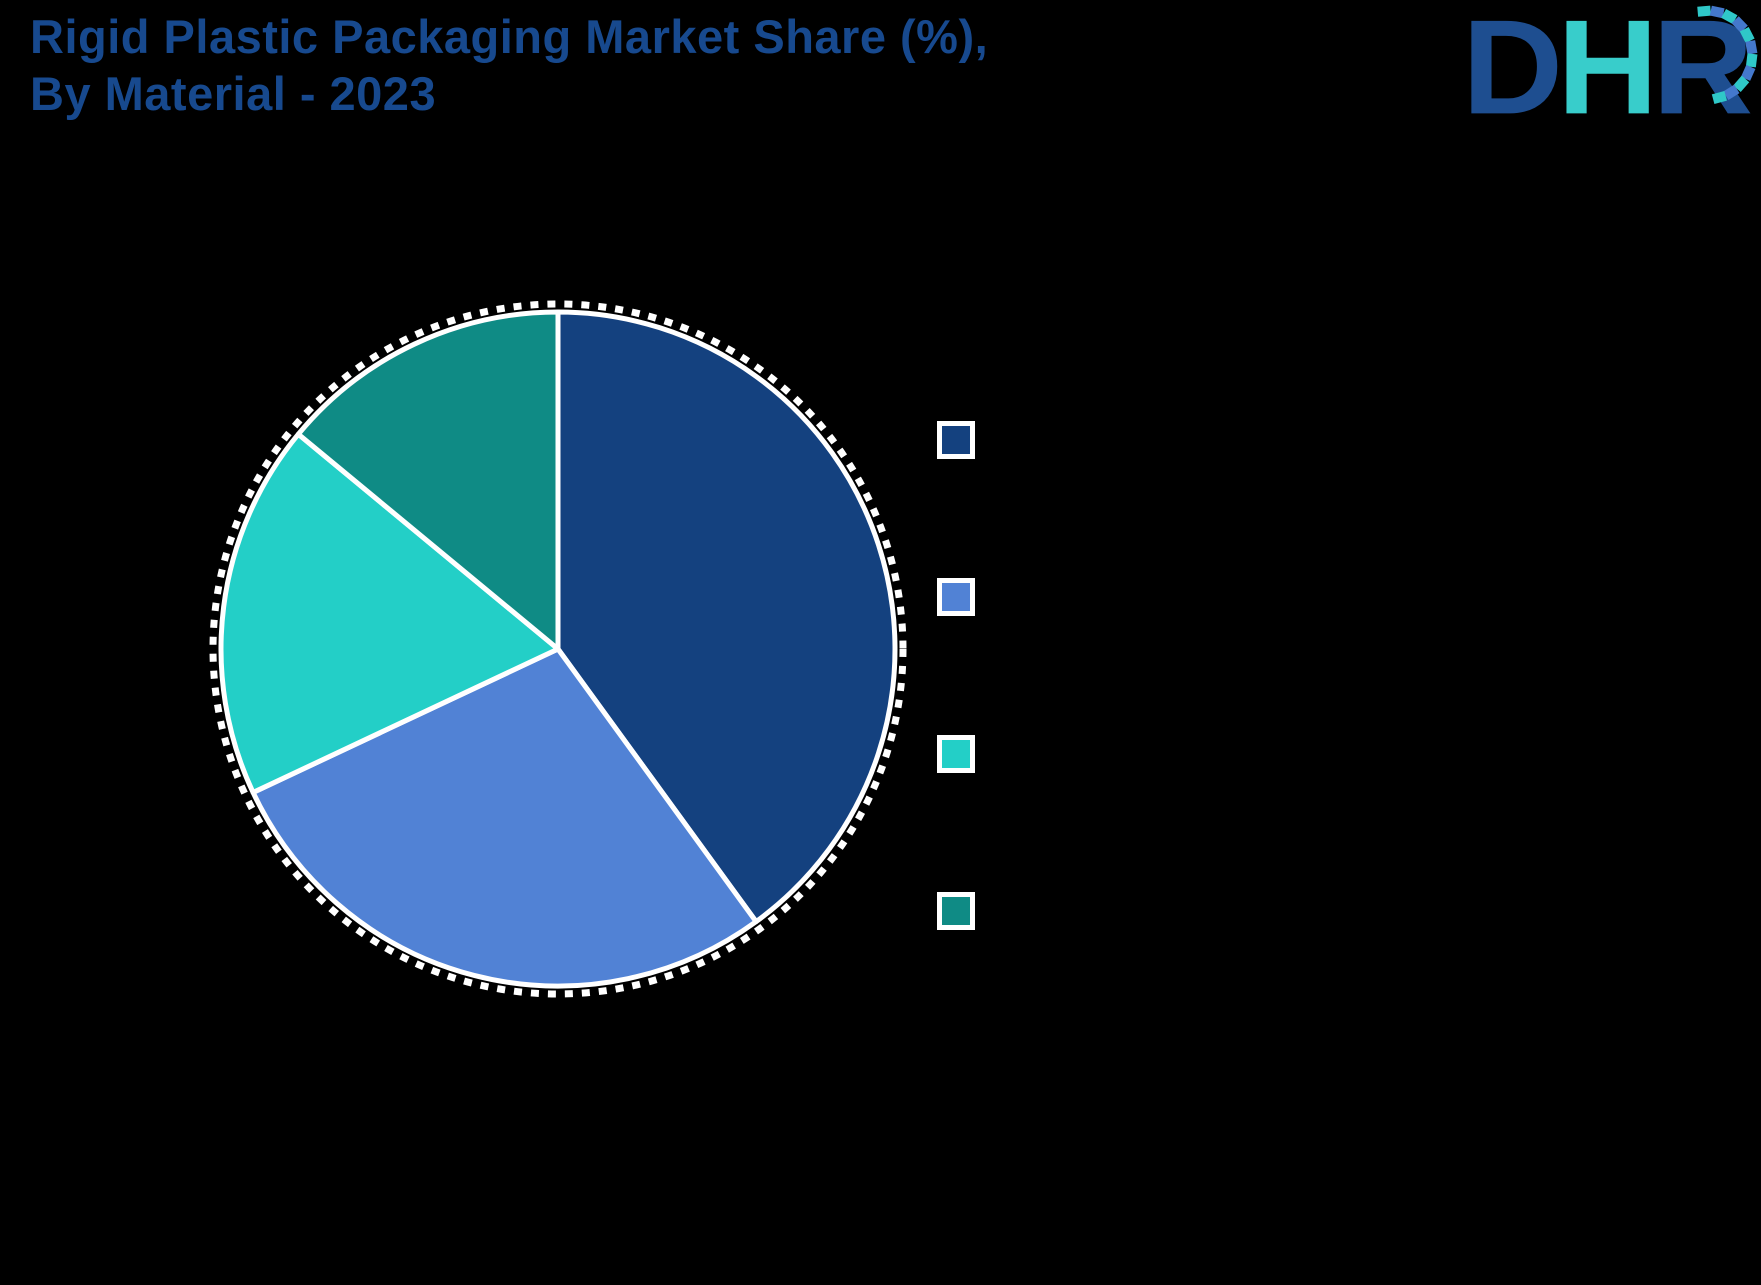 The width and height of the screenshot is (1761, 1285). Describe the element at coordinates (233, 93) in the screenshot. I see `chart-title-line2: By Material - 2023` at that location.